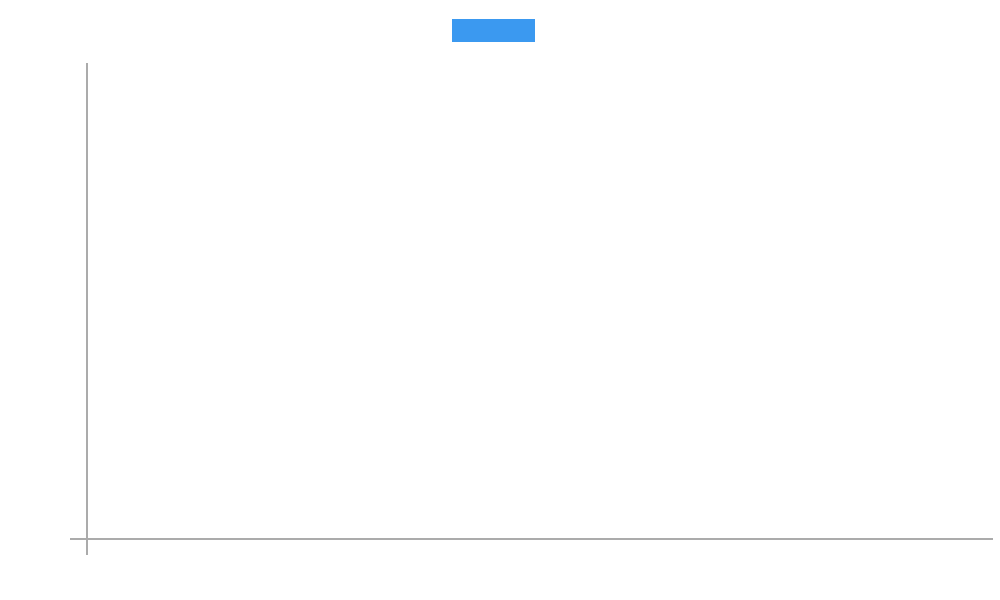 This screenshot has height=600, width=1000. What do you see at coordinates (87, 309) in the screenshot?
I see `y-axis-line` at bounding box center [87, 309].